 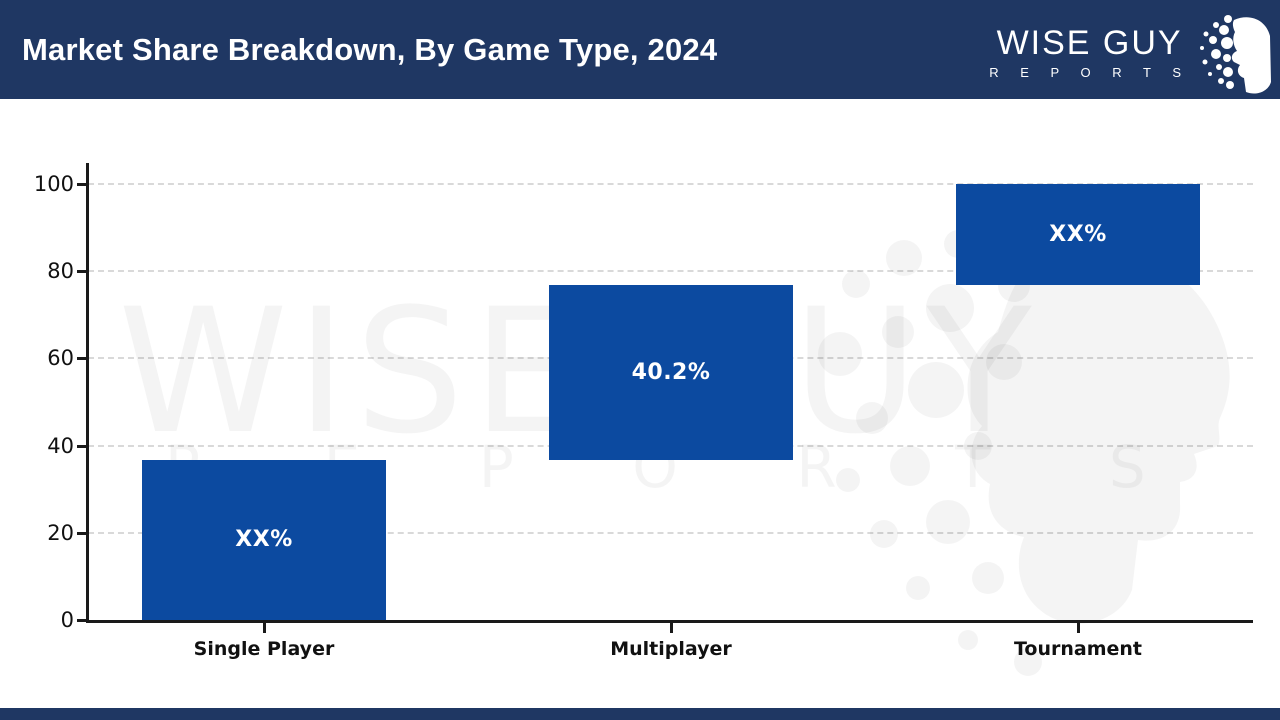 I want to click on bar-value-label: 40.2%, so click(x=671, y=372).